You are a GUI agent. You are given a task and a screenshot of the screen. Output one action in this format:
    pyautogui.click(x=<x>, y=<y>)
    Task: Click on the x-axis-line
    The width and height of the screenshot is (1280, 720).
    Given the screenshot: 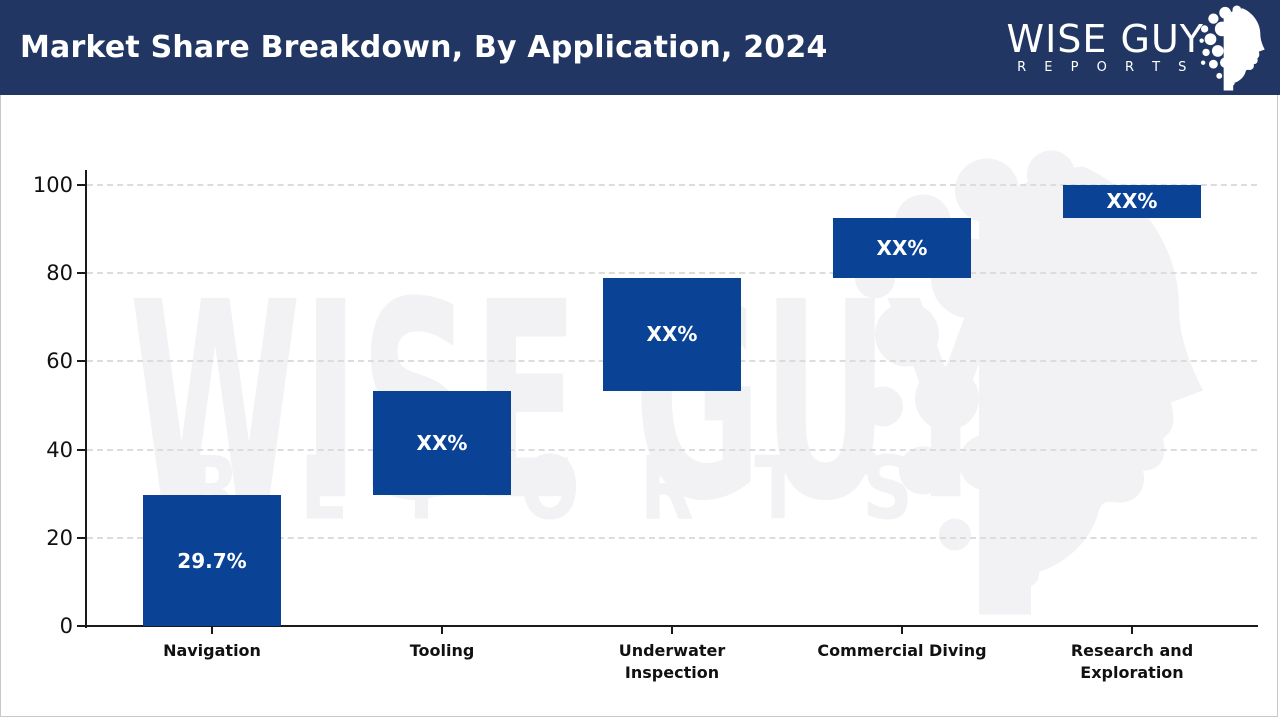 What is the action you would take?
    pyautogui.click(x=671, y=626)
    